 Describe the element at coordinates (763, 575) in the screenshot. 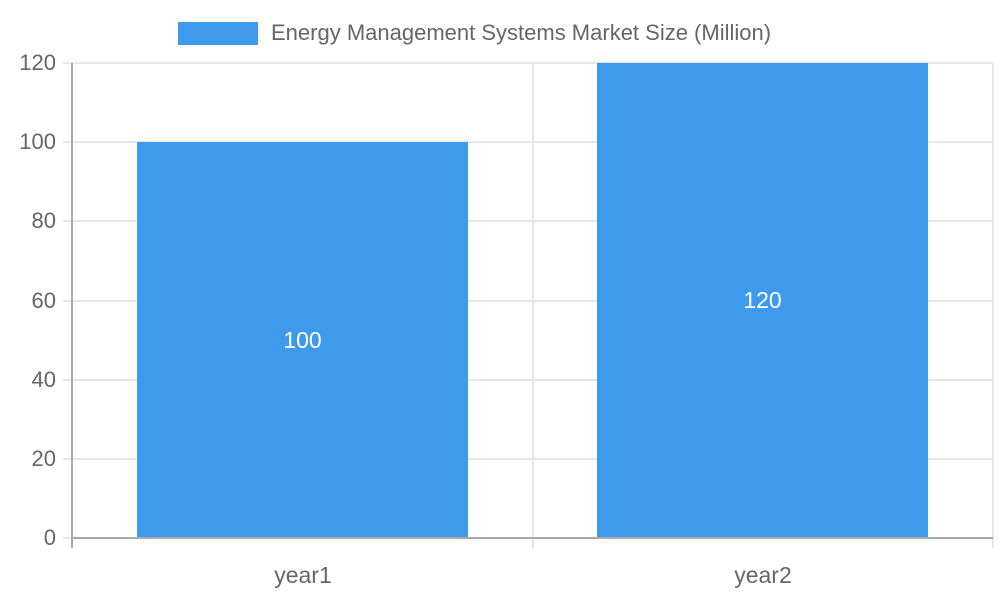

I see `x-axis-label-year2: year2` at that location.